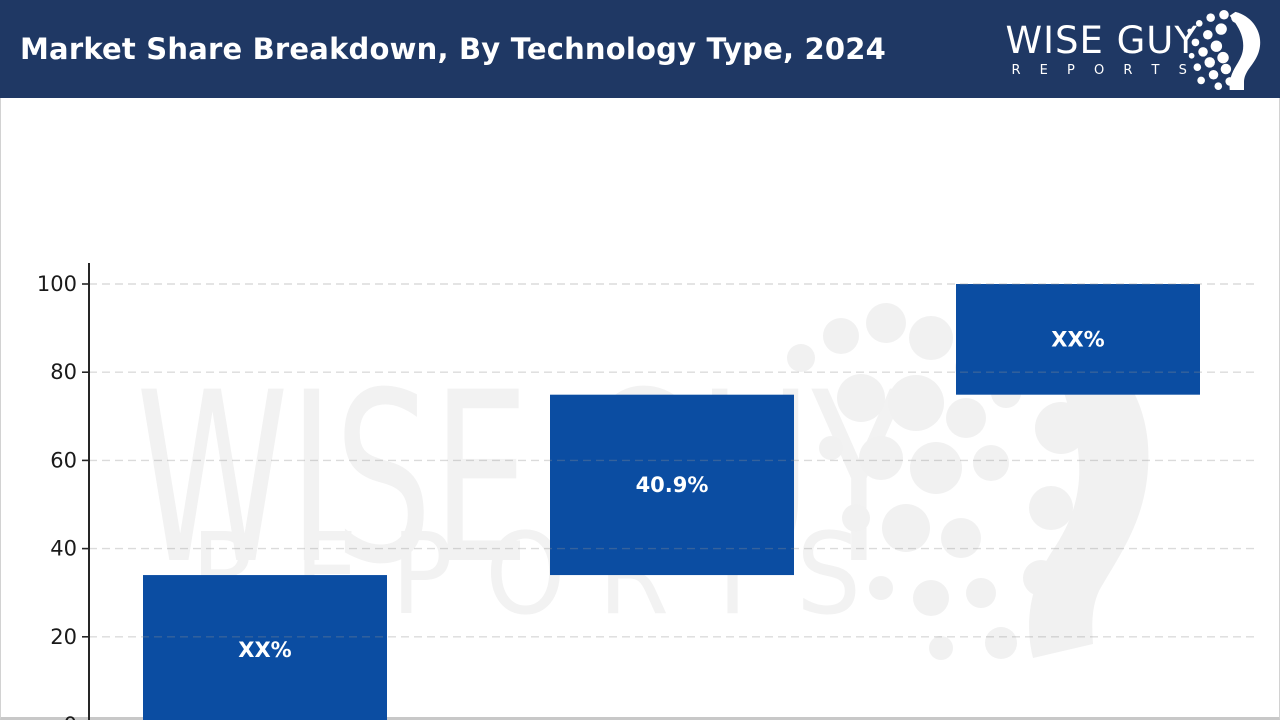 The image size is (1280, 720). What do you see at coordinates (968, 481) in the screenshot?
I see `watermark-face-dots` at bounding box center [968, 481].